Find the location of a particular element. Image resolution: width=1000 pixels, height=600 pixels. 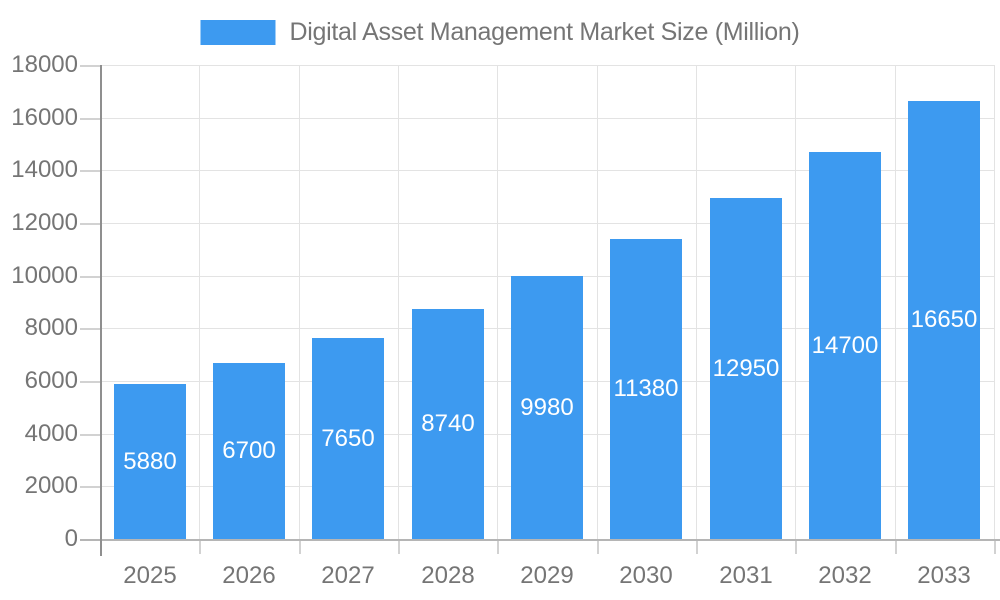

x-tick-label: 2032 is located at coordinates (845, 575).